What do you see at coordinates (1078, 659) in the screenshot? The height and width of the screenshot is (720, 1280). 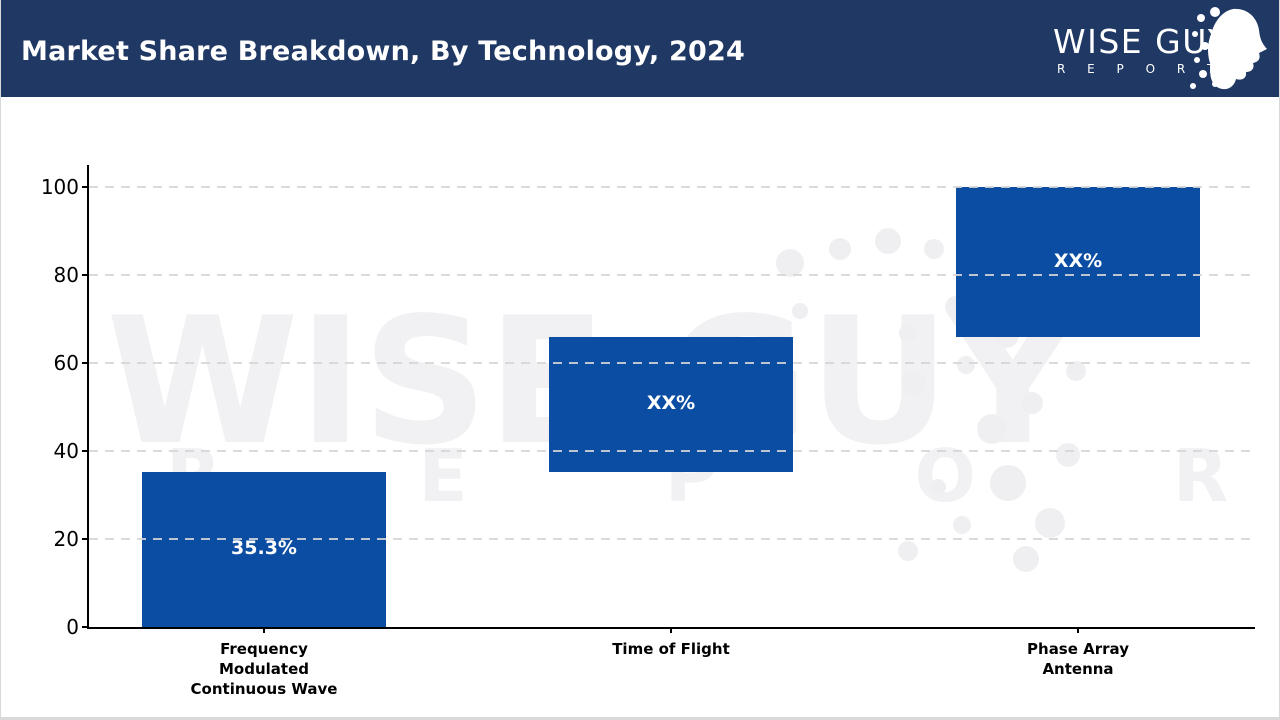 I see `x-tick-label: Phase Array Antenna` at bounding box center [1078, 659].